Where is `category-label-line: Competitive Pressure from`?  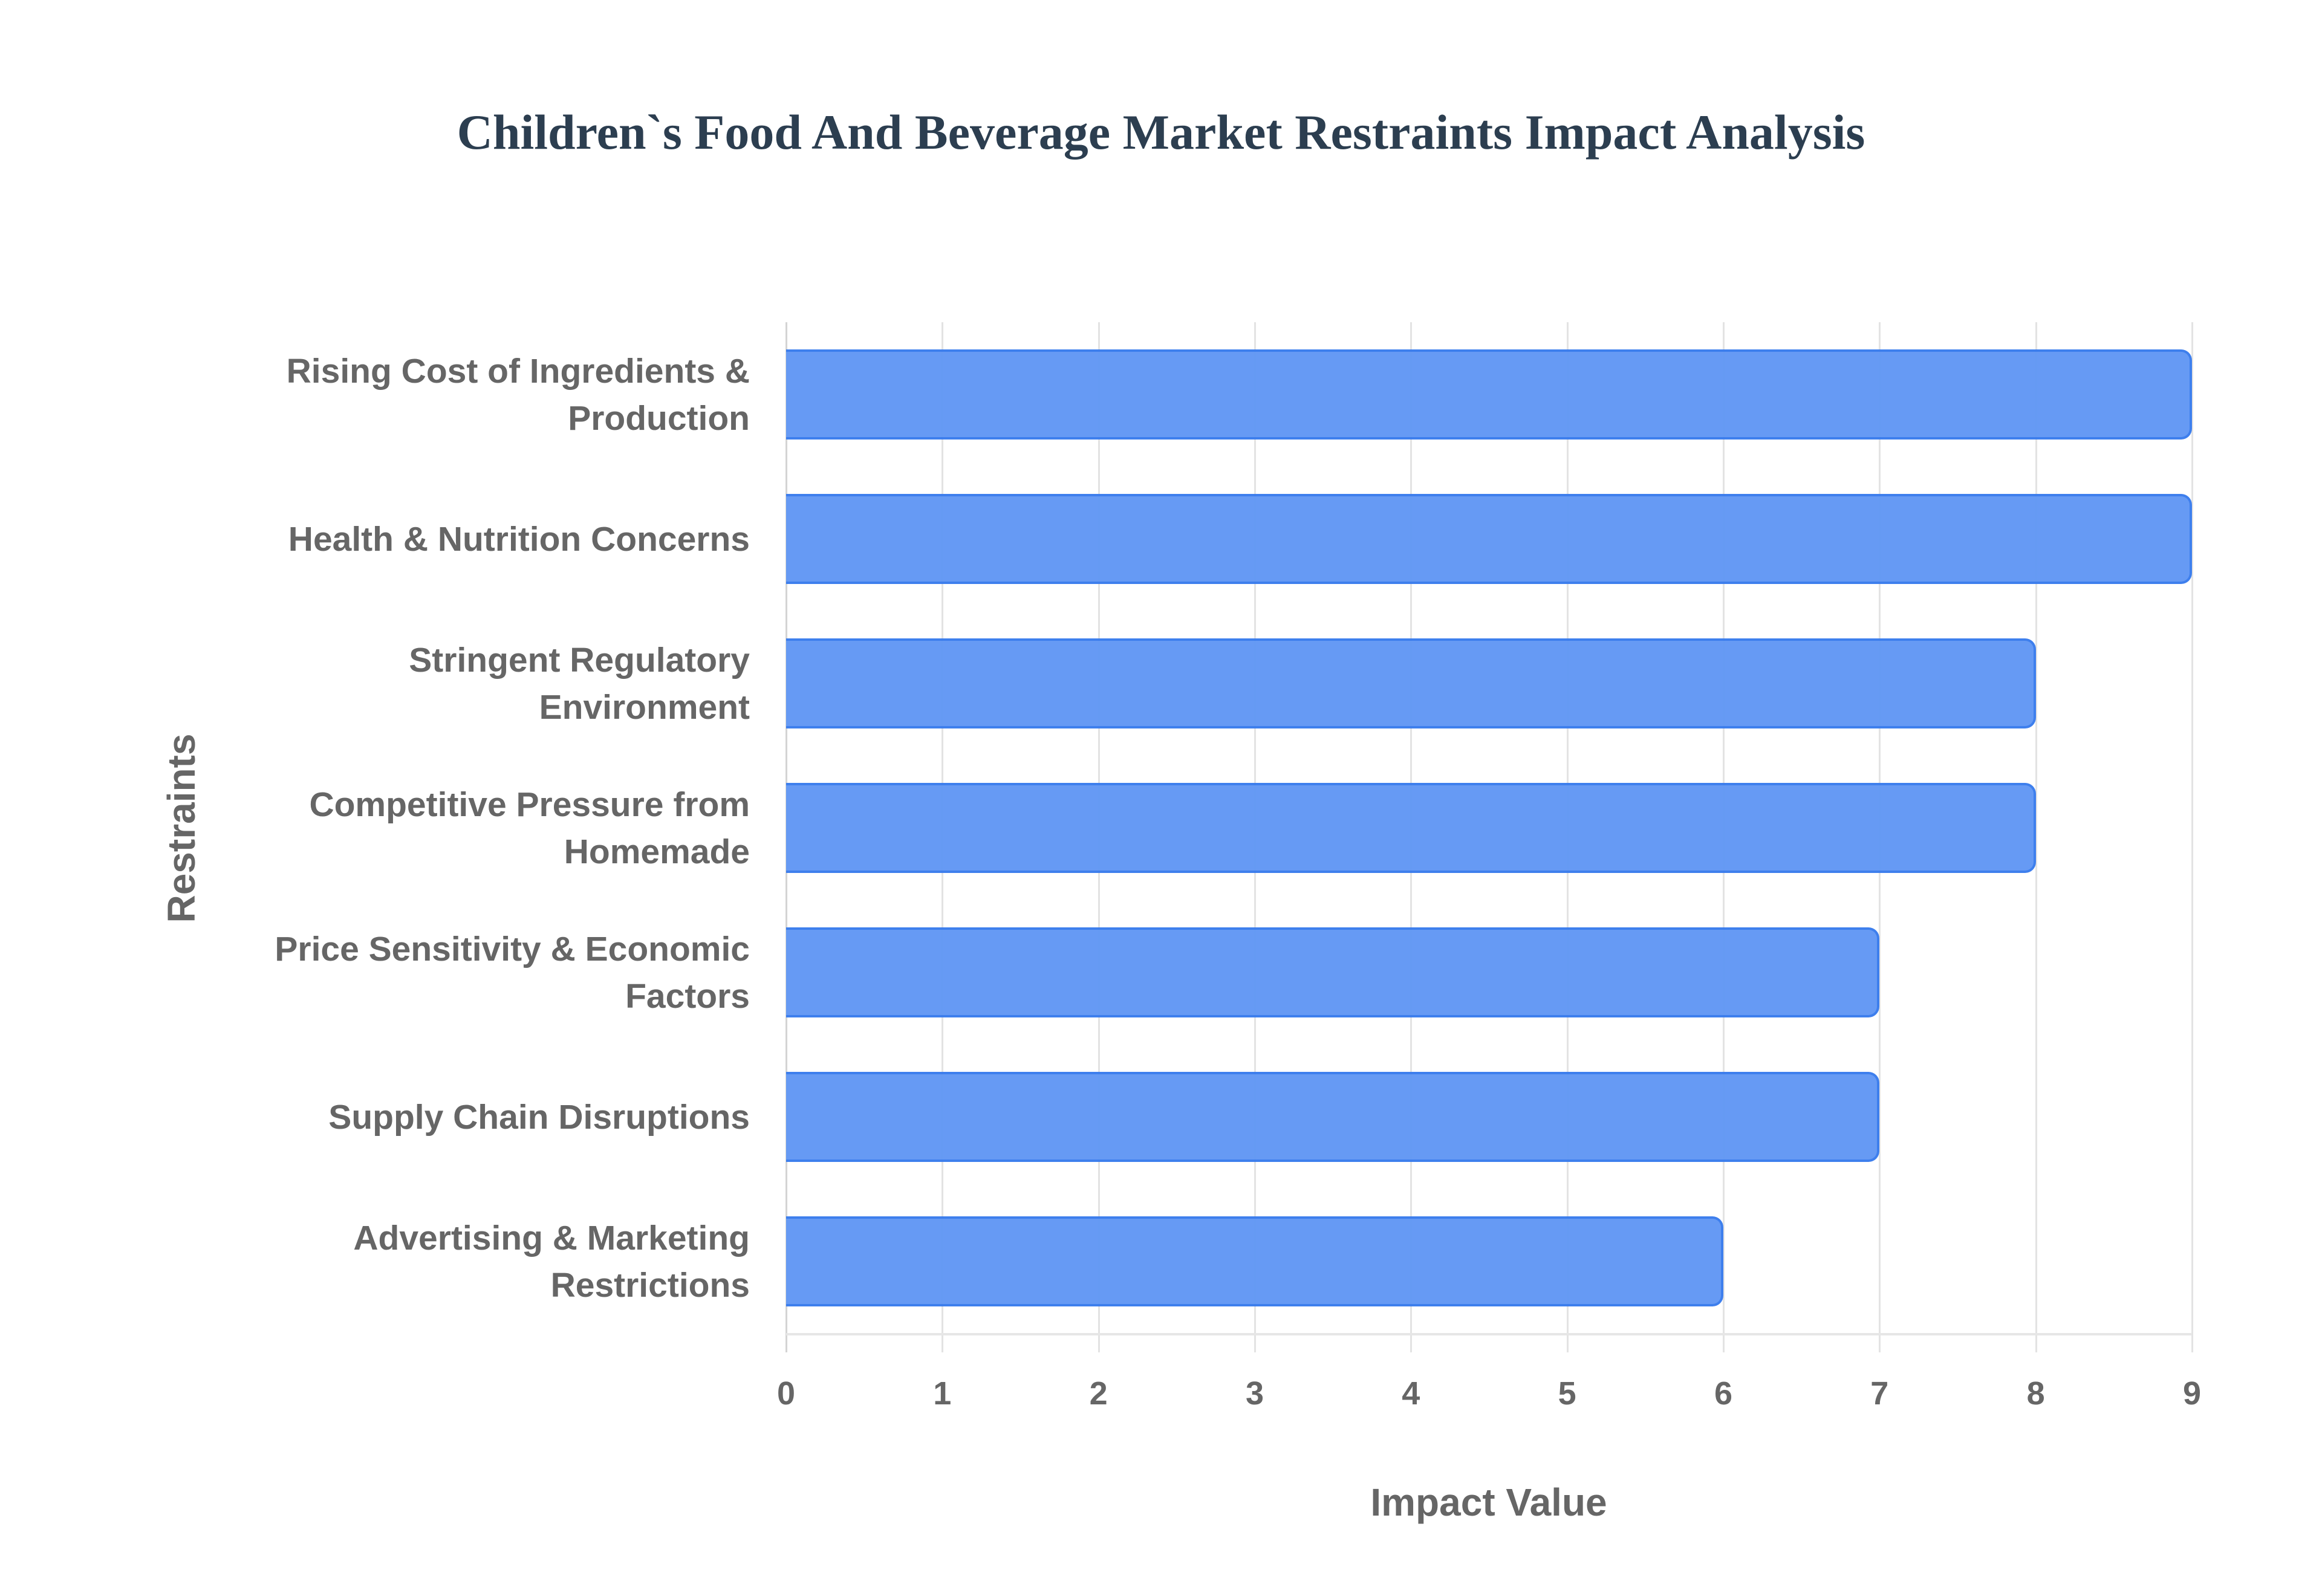
category-label-line: Competitive Pressure from is located at coordinates (529, 804).